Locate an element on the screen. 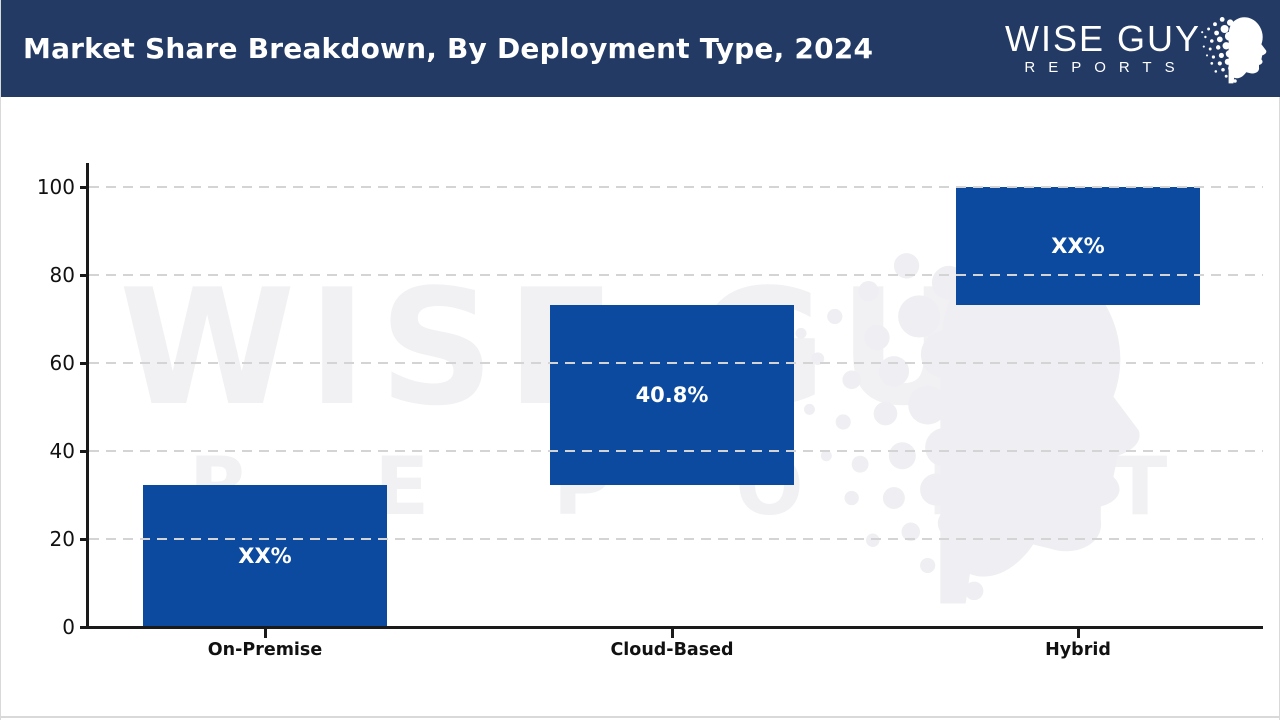 This screenshot has width=1280, height=720. logo-text: WISE GUY REPORTS is located at coordinates (1103, 48).